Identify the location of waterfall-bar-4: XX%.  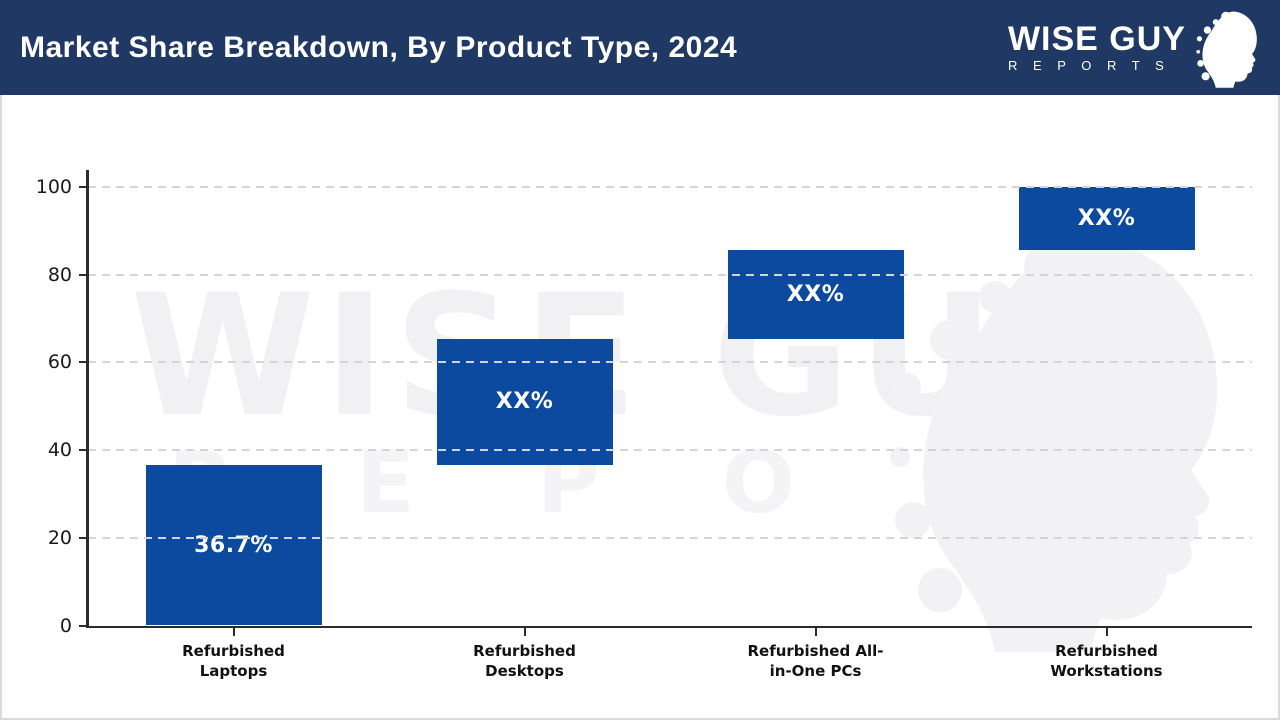
(1106, 219).